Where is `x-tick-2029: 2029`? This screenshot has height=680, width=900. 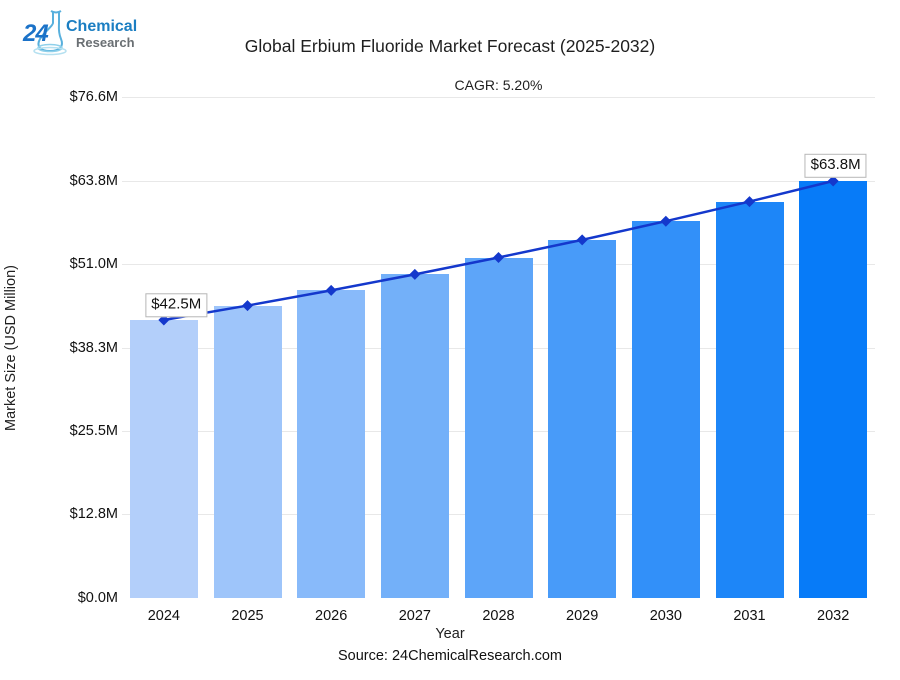
x-tick-2029: 2029 is located at coordinates (582, 616).